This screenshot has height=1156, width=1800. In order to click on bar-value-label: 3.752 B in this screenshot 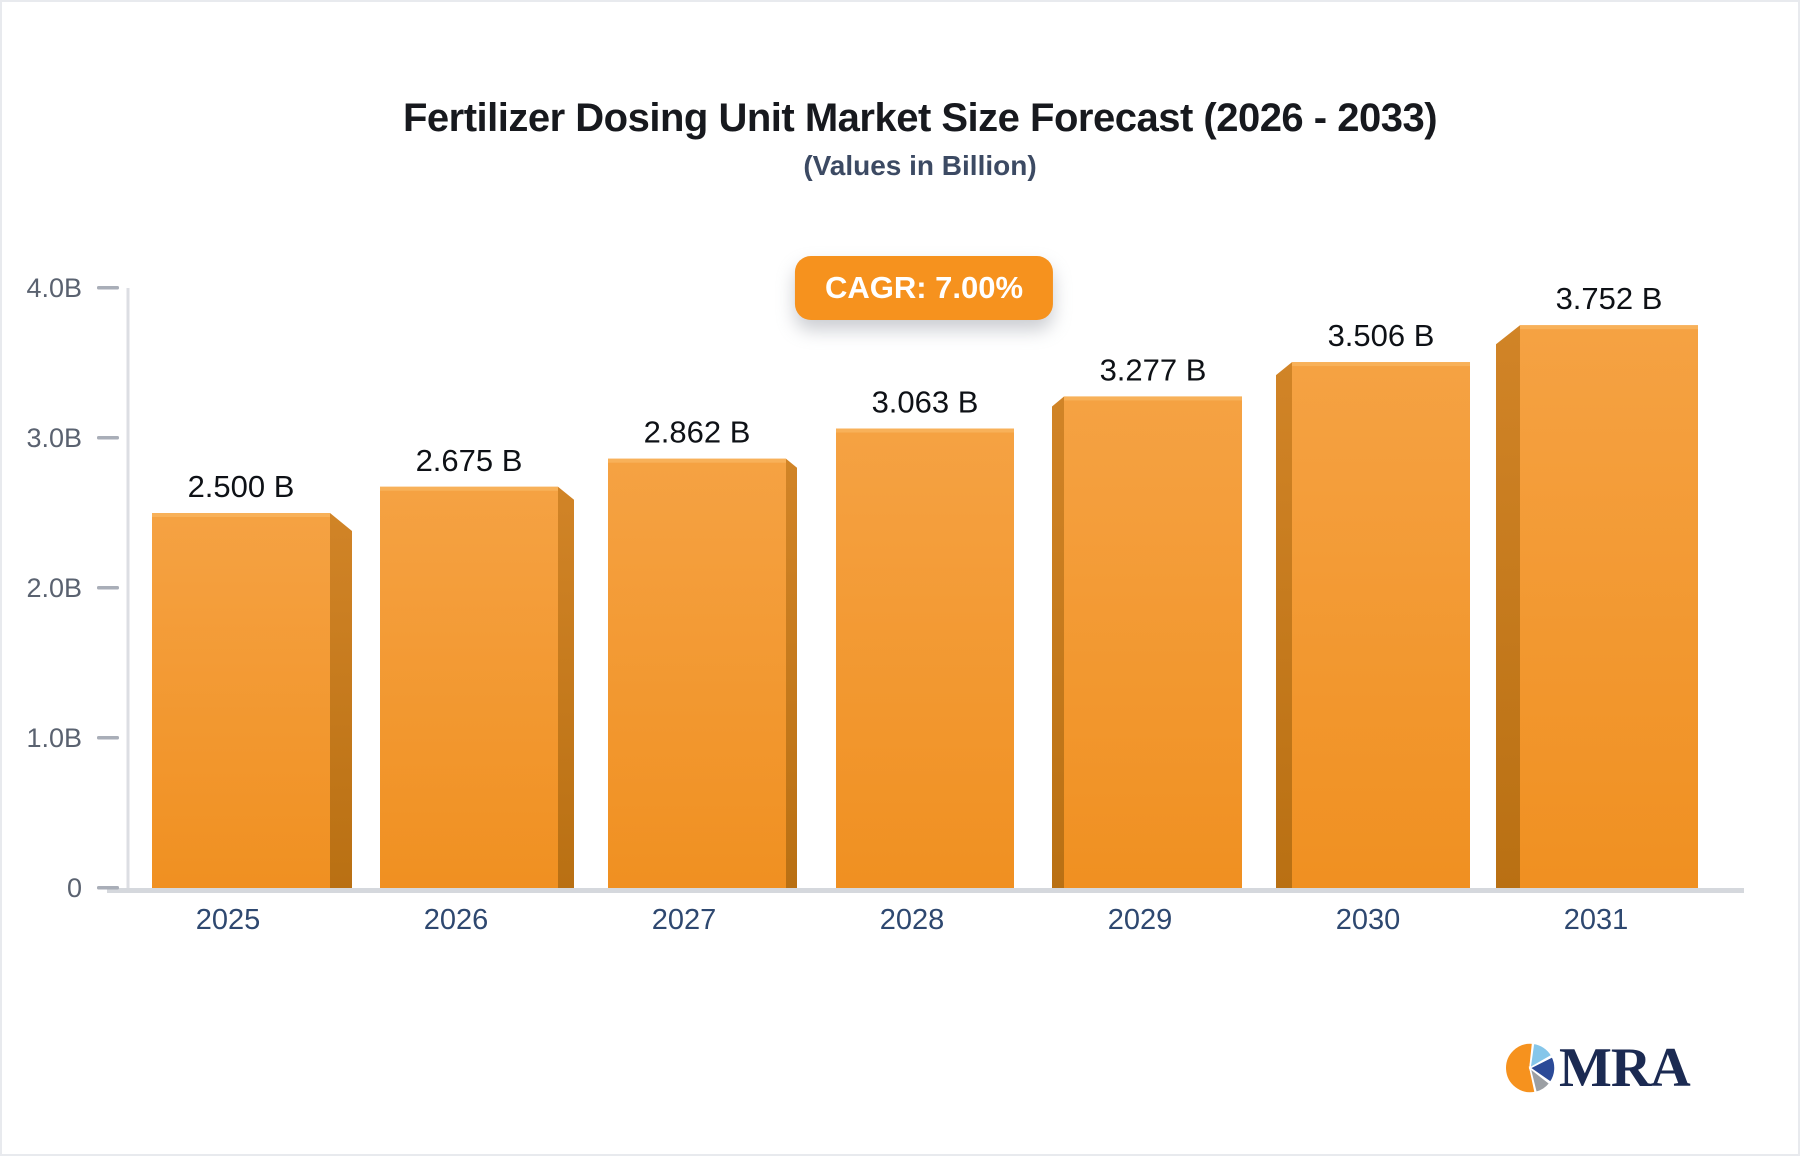, I will do `click(1609, 298)`.